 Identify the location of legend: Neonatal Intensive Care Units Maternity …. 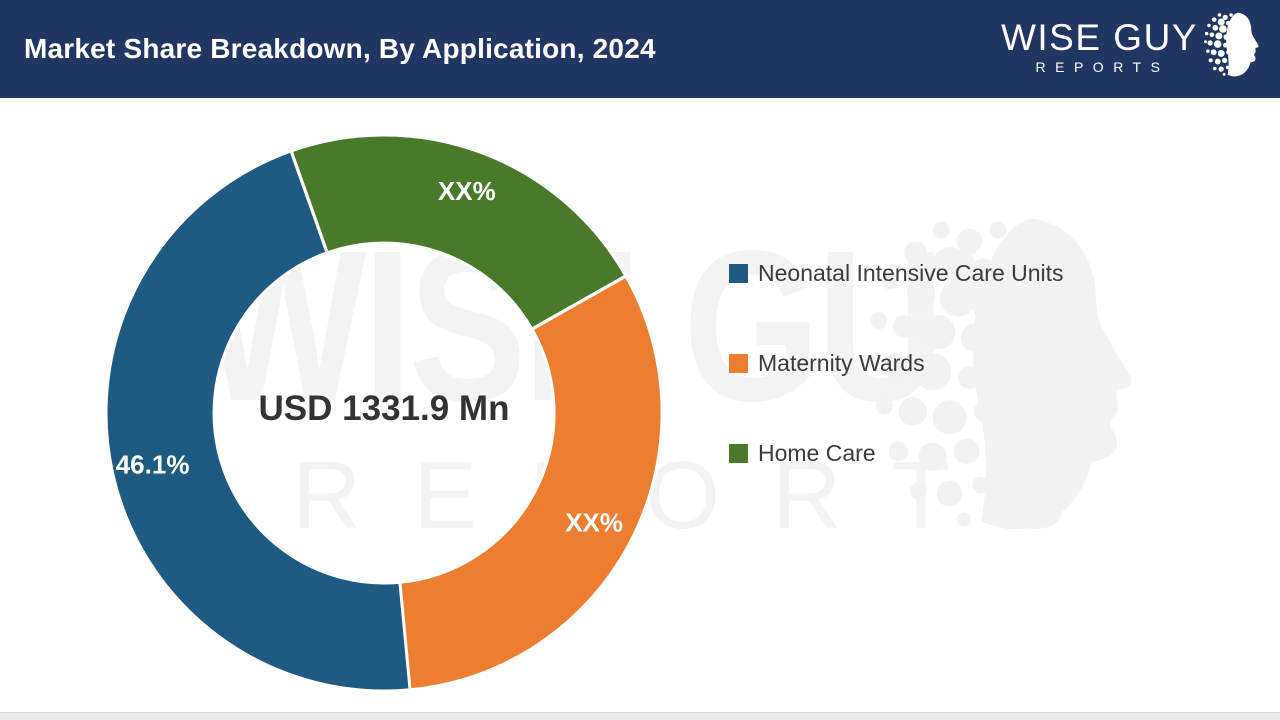
(896, 363).